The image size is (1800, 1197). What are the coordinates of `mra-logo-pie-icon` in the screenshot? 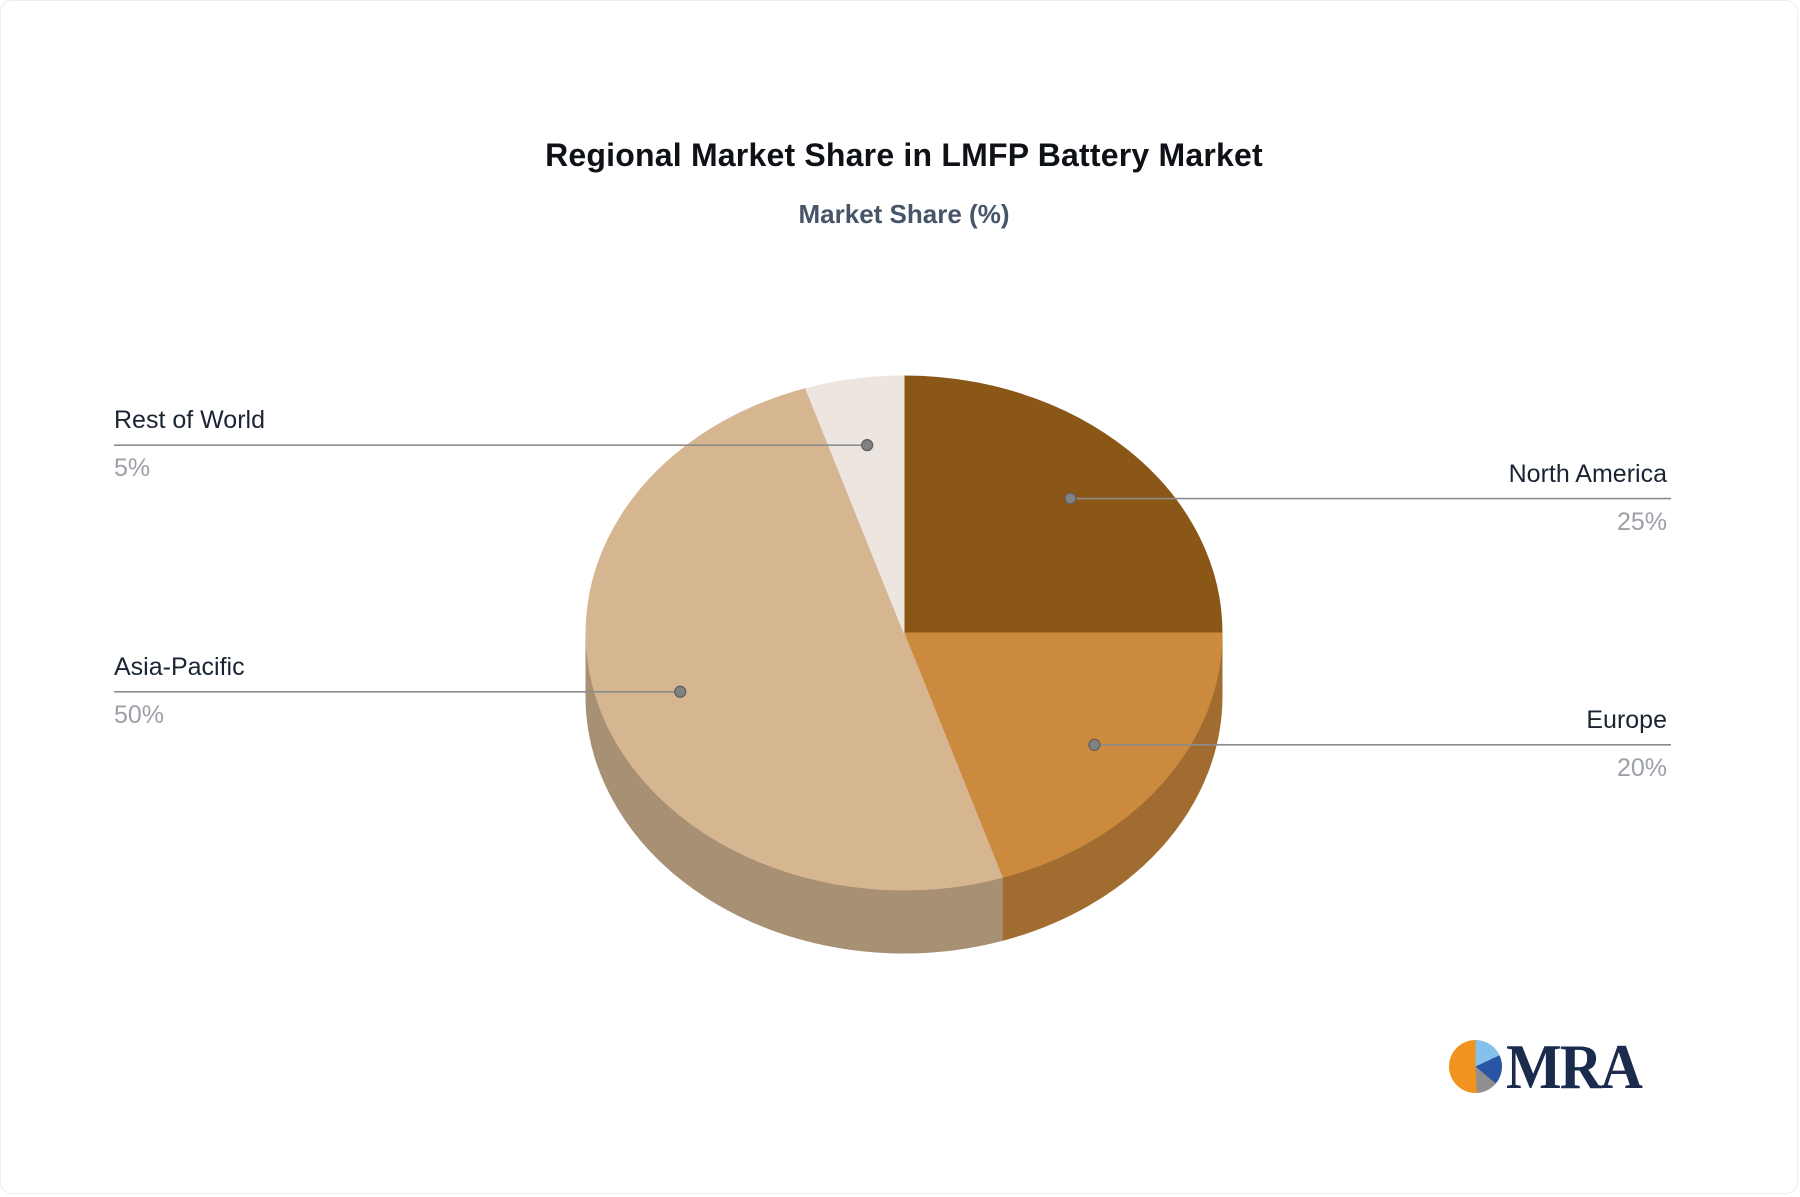 It's located at (1475, 1066).